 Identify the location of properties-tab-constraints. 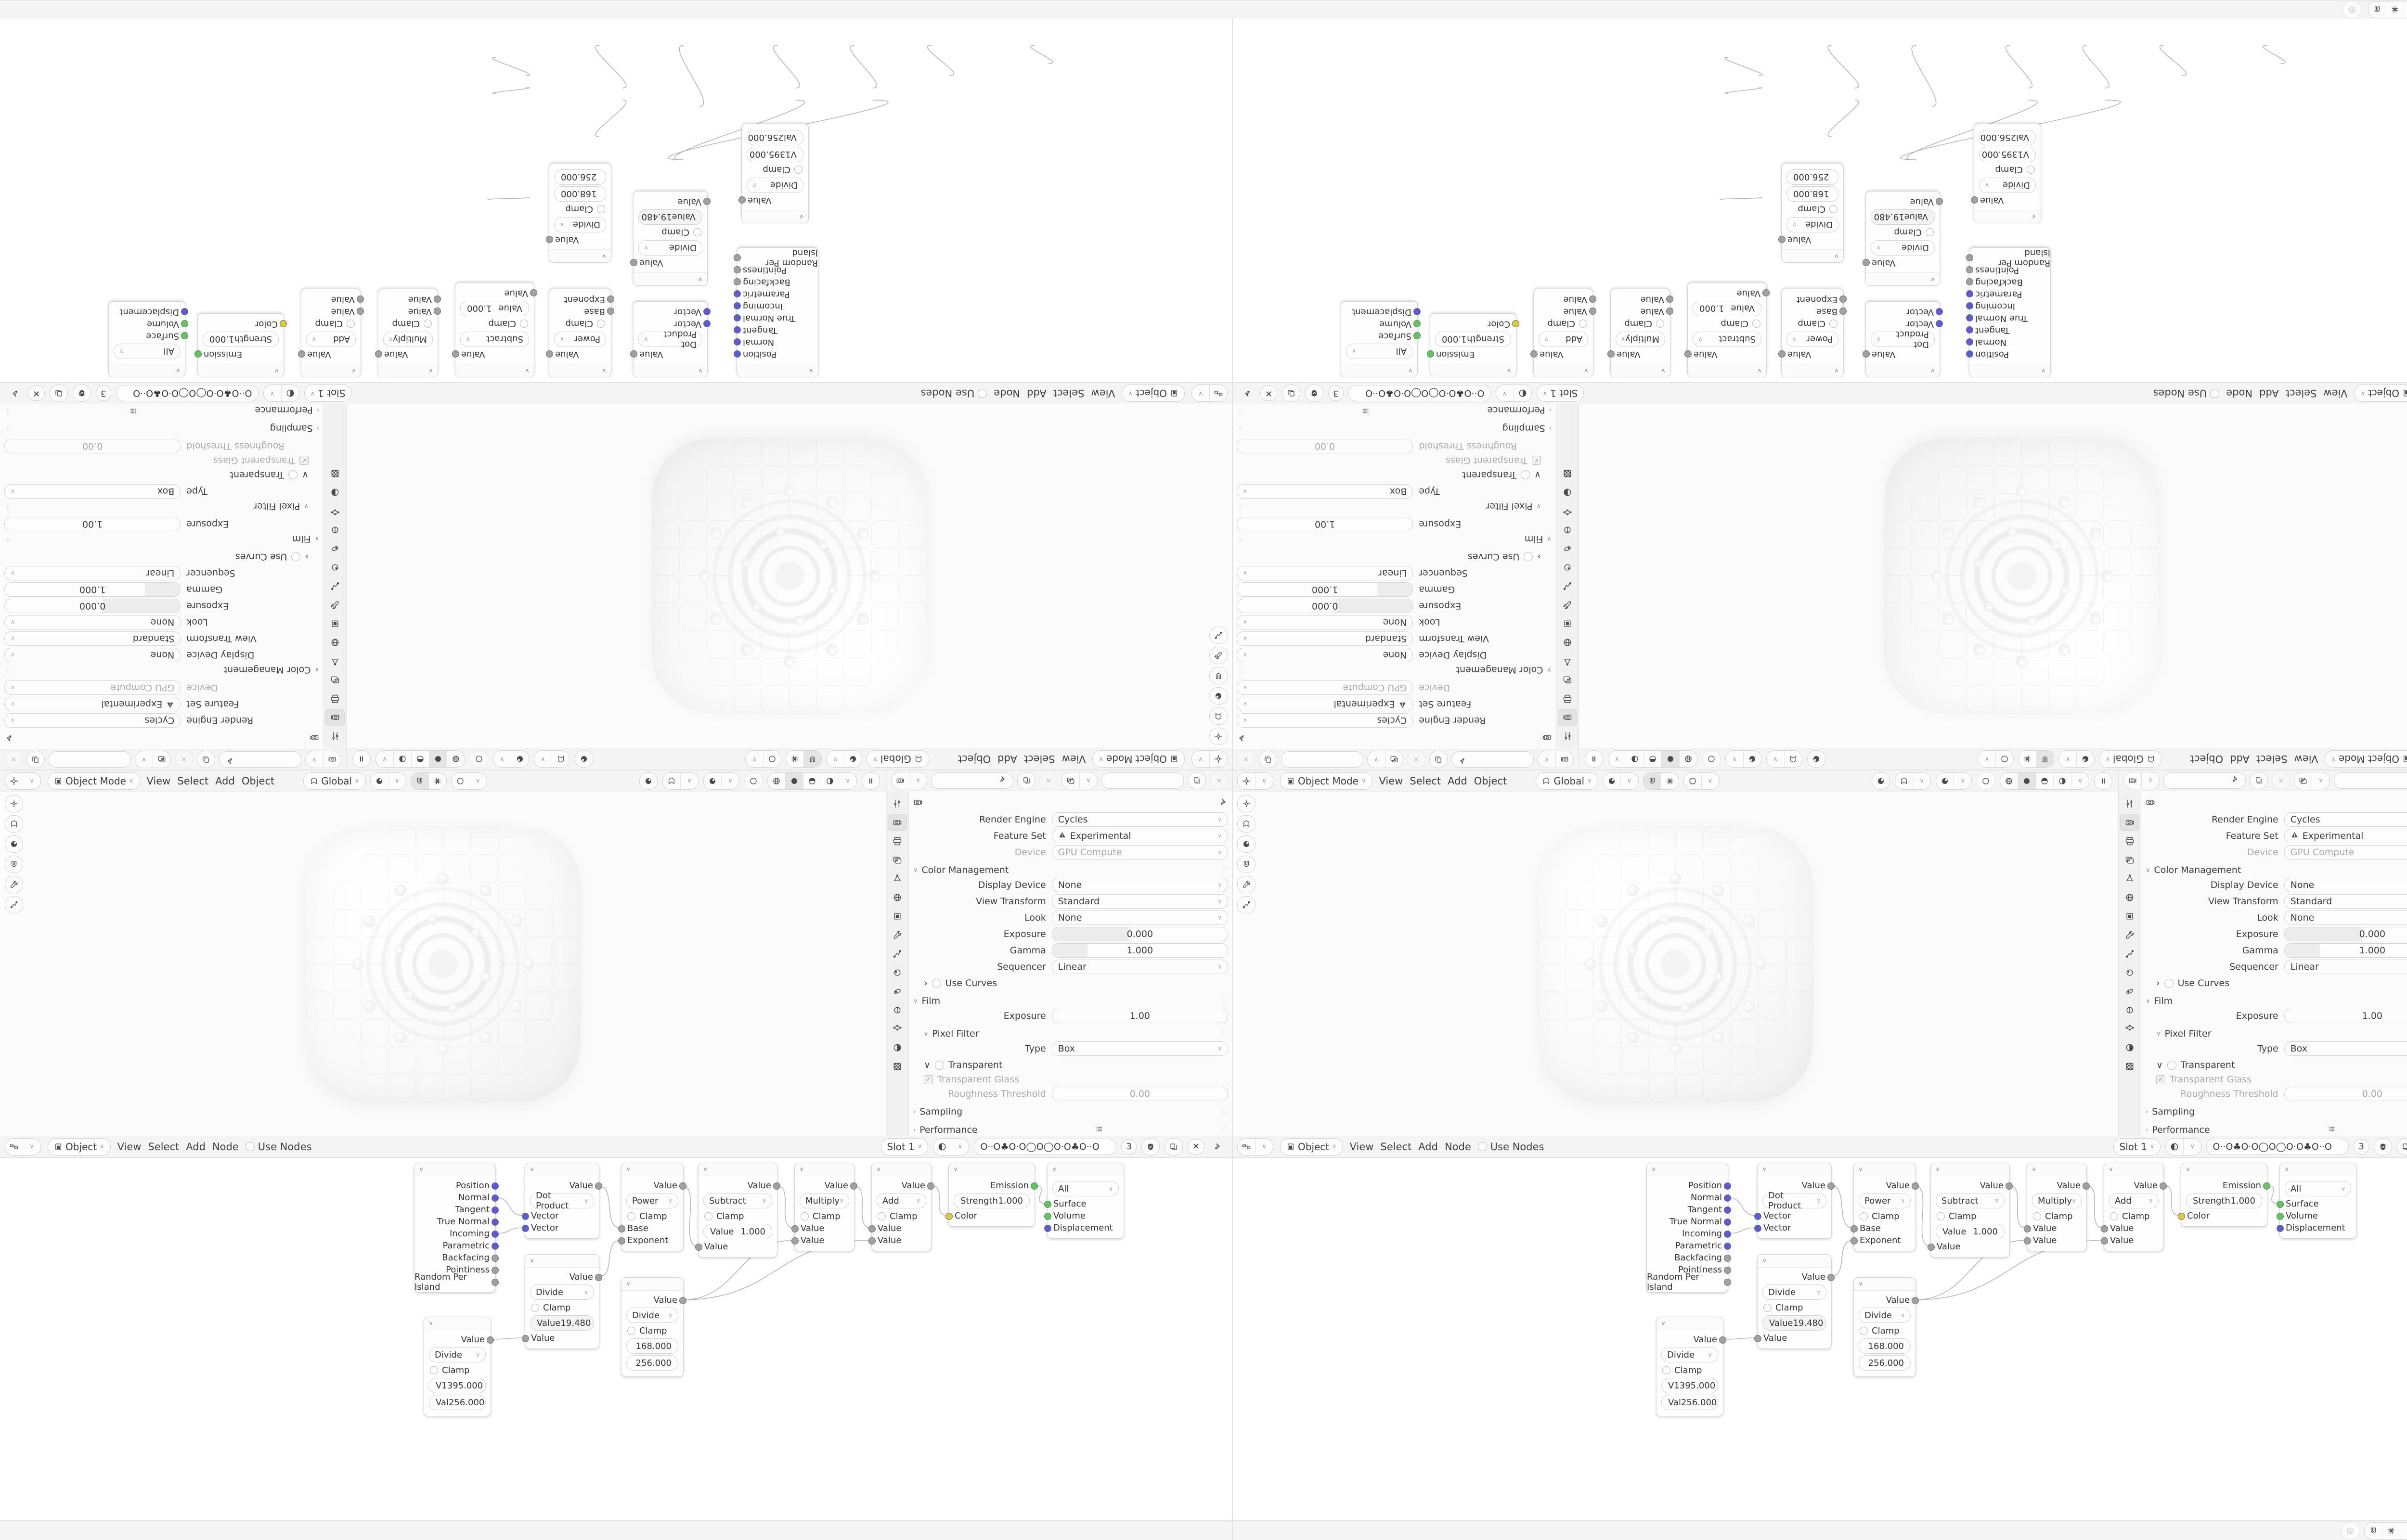
(2129, 1010).